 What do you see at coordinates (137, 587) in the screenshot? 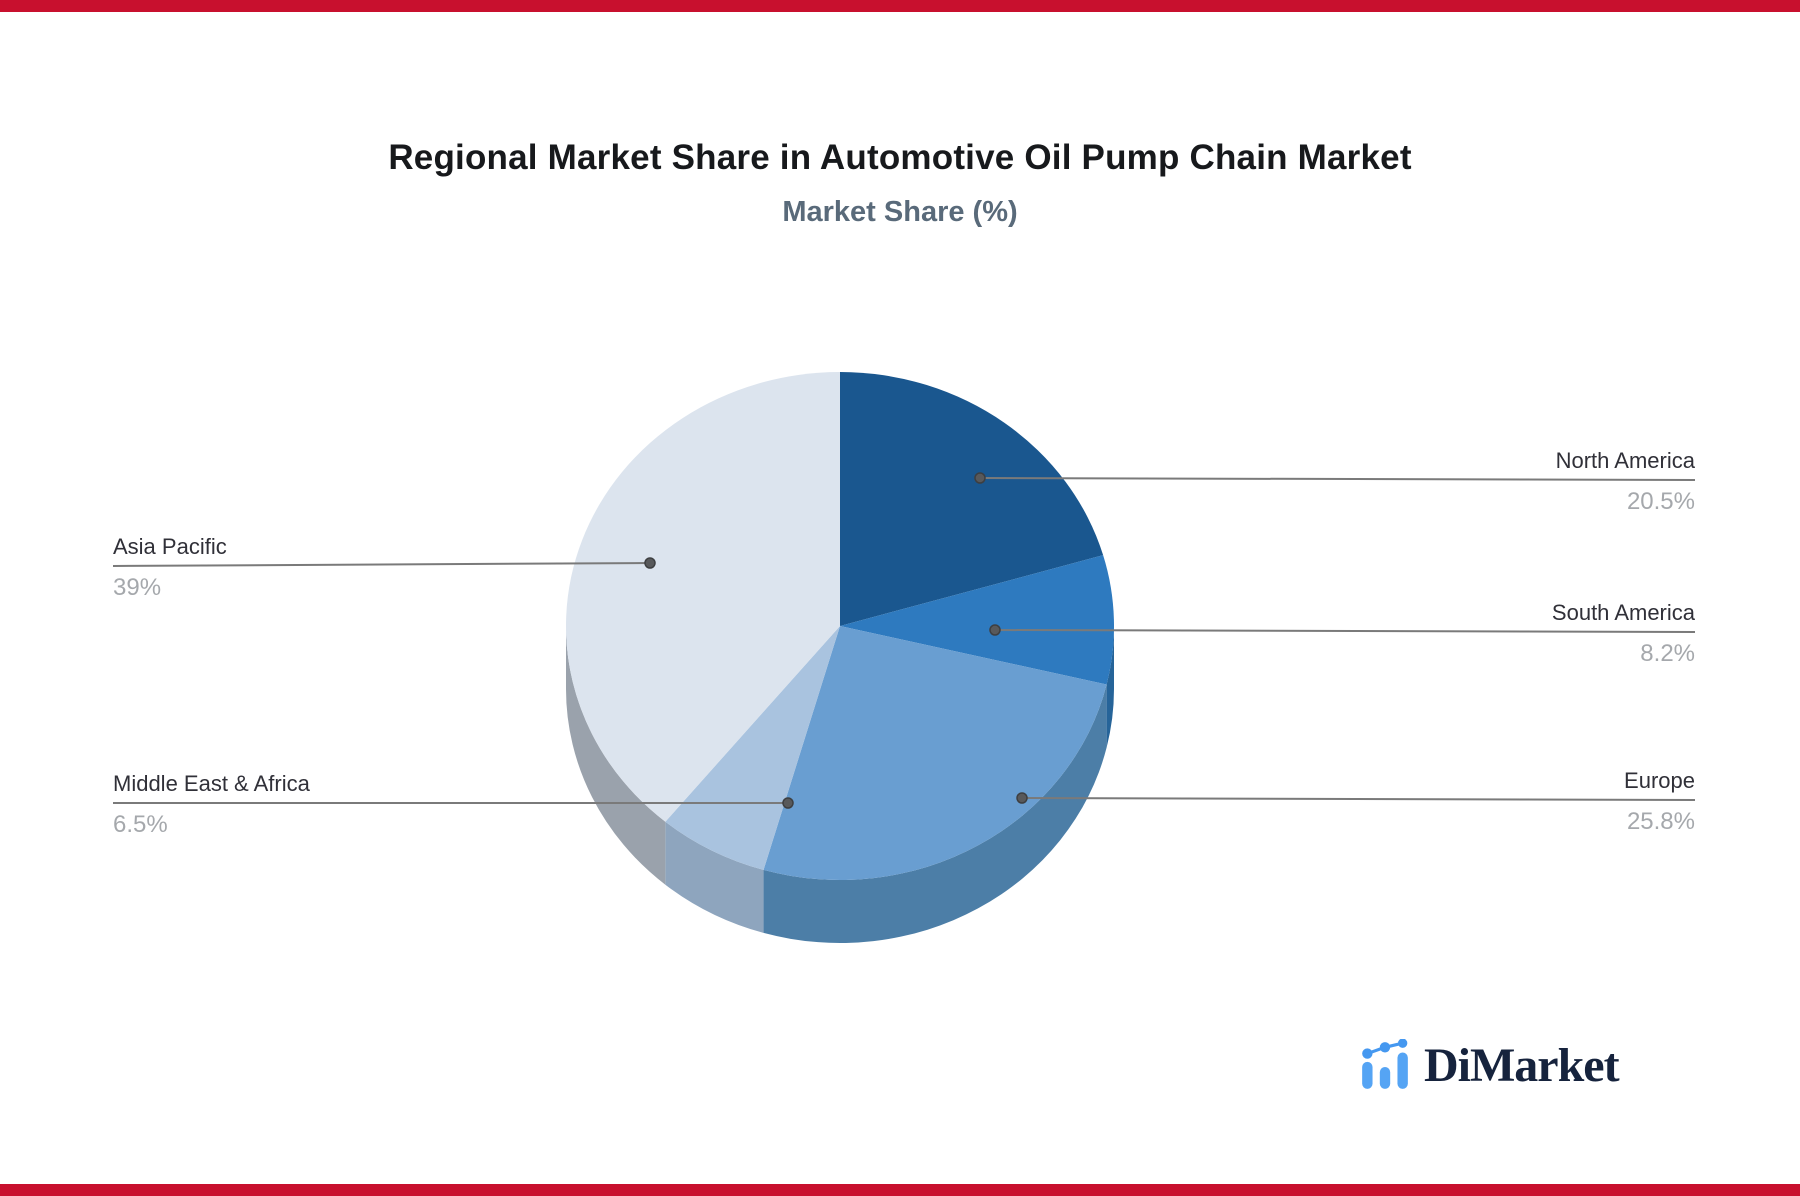
I see `region-value: 39%` at bounding box center [137, 587].